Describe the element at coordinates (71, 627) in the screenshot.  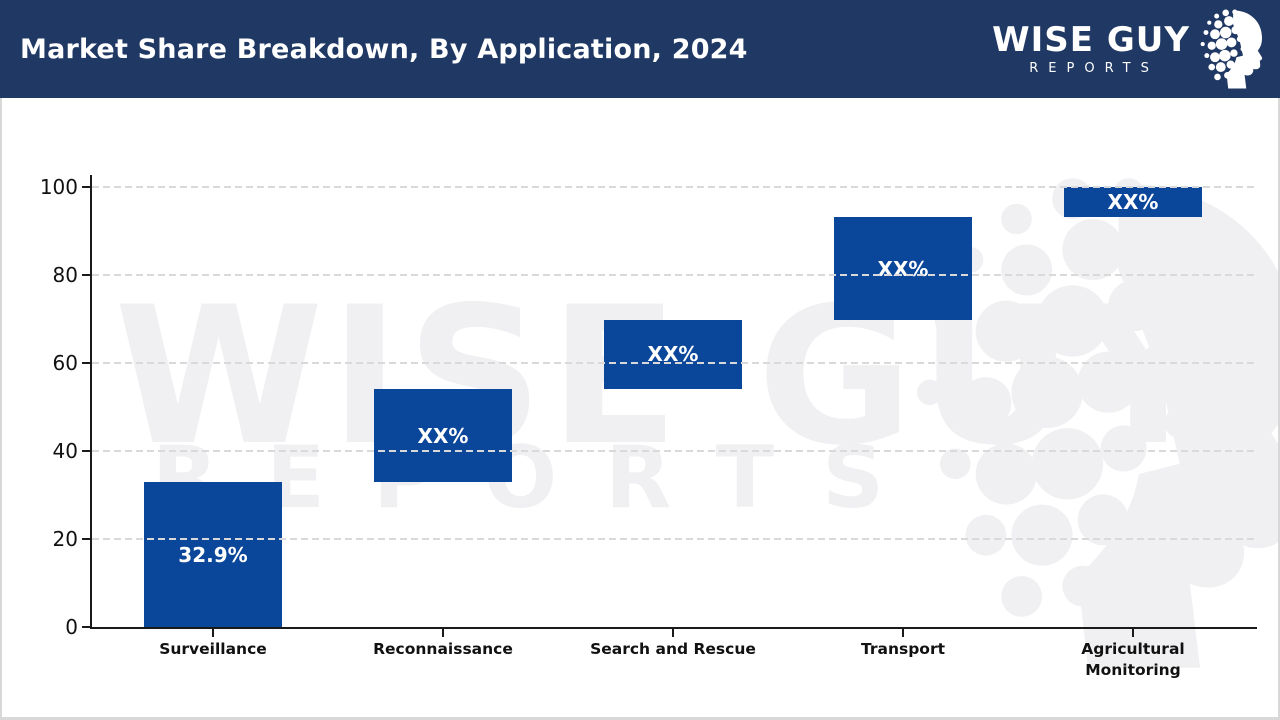
I see `y-tick-label: 0` at that location.